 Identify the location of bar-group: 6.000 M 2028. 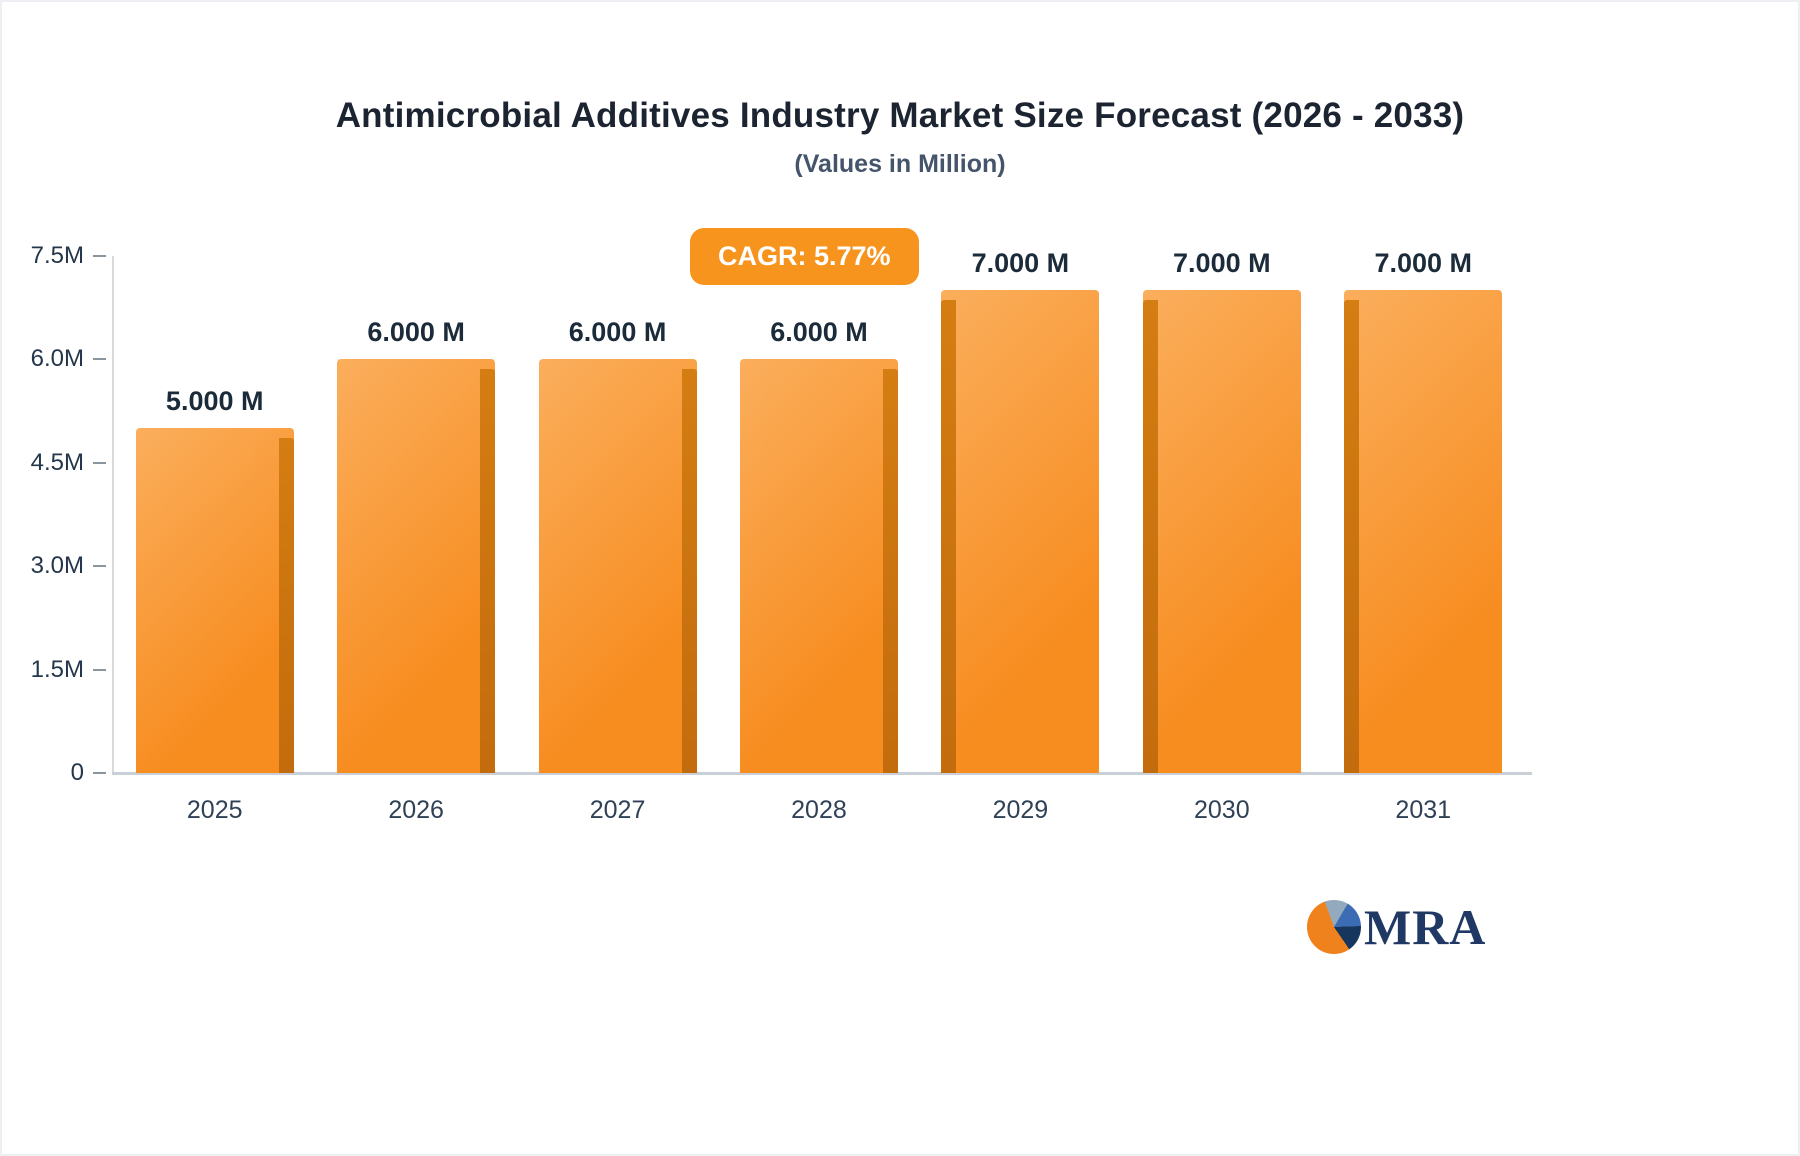
(818, 540).